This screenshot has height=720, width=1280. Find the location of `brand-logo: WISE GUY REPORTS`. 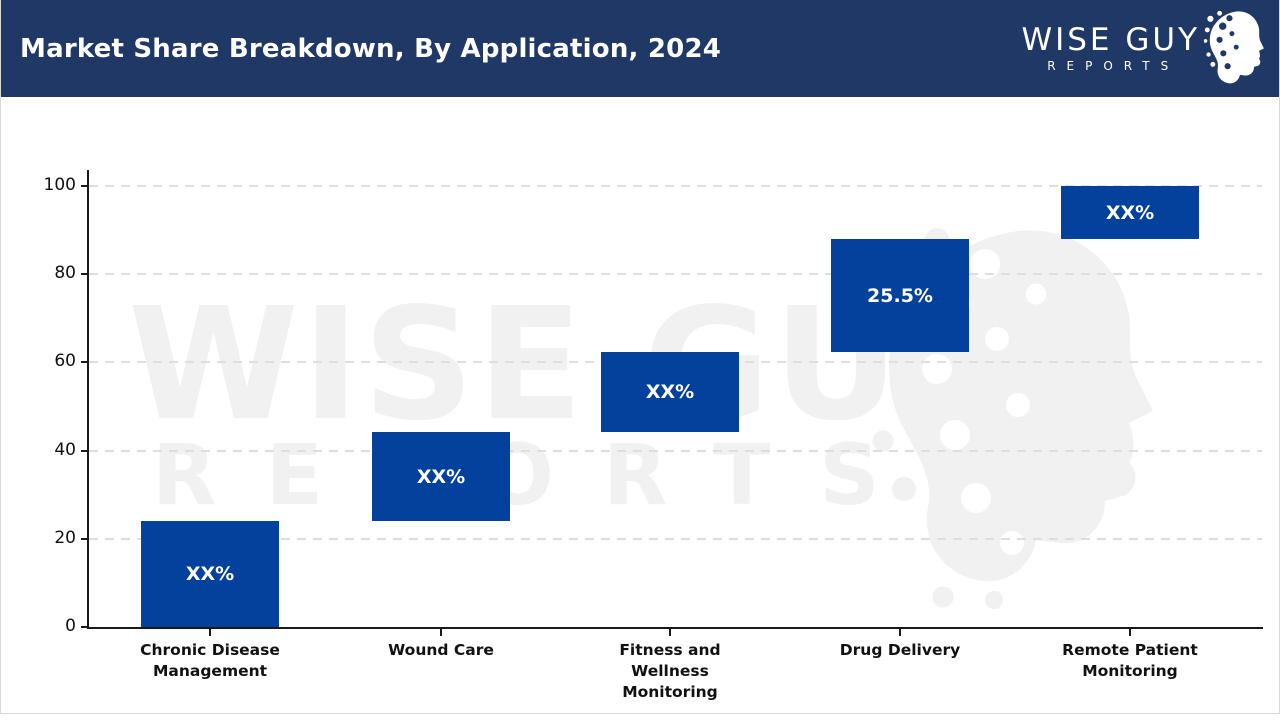

brand-logo: WISE GUY REPORTS is located at coordinates (1143, 49).